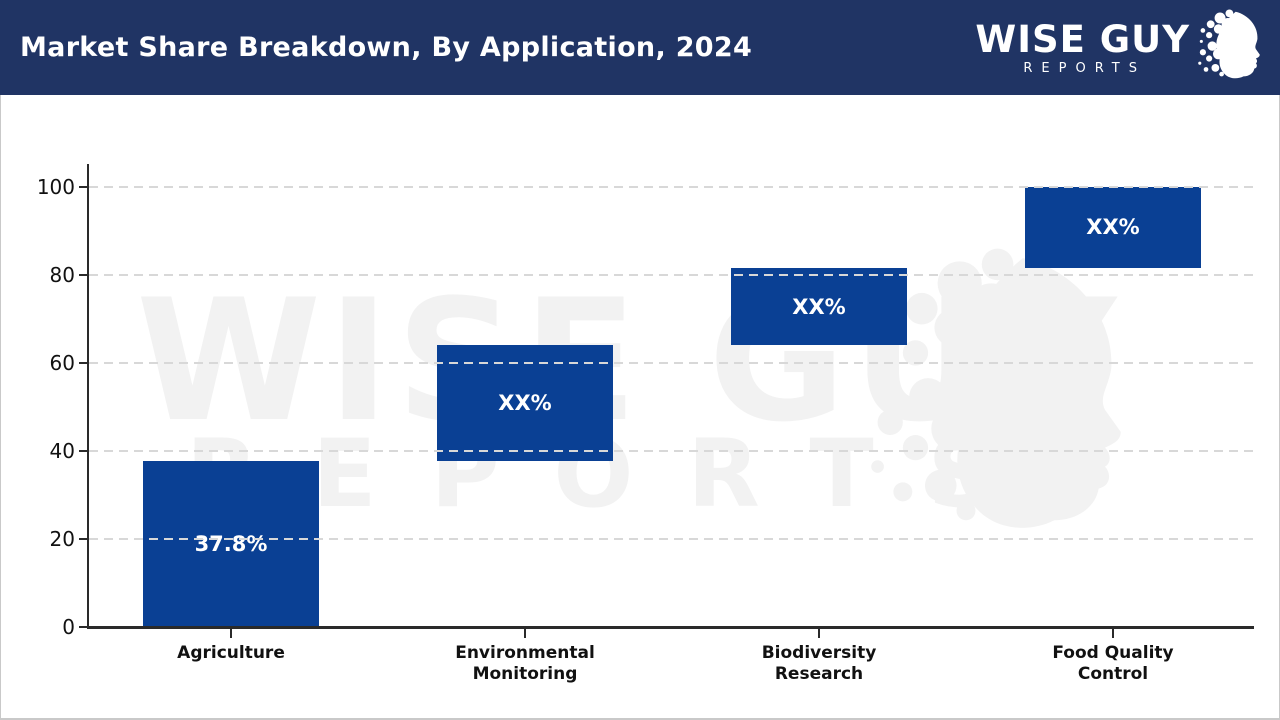 This screenshot has width=1280, height=720. I want to click on y-tick-label: 20, so click(62, 539).